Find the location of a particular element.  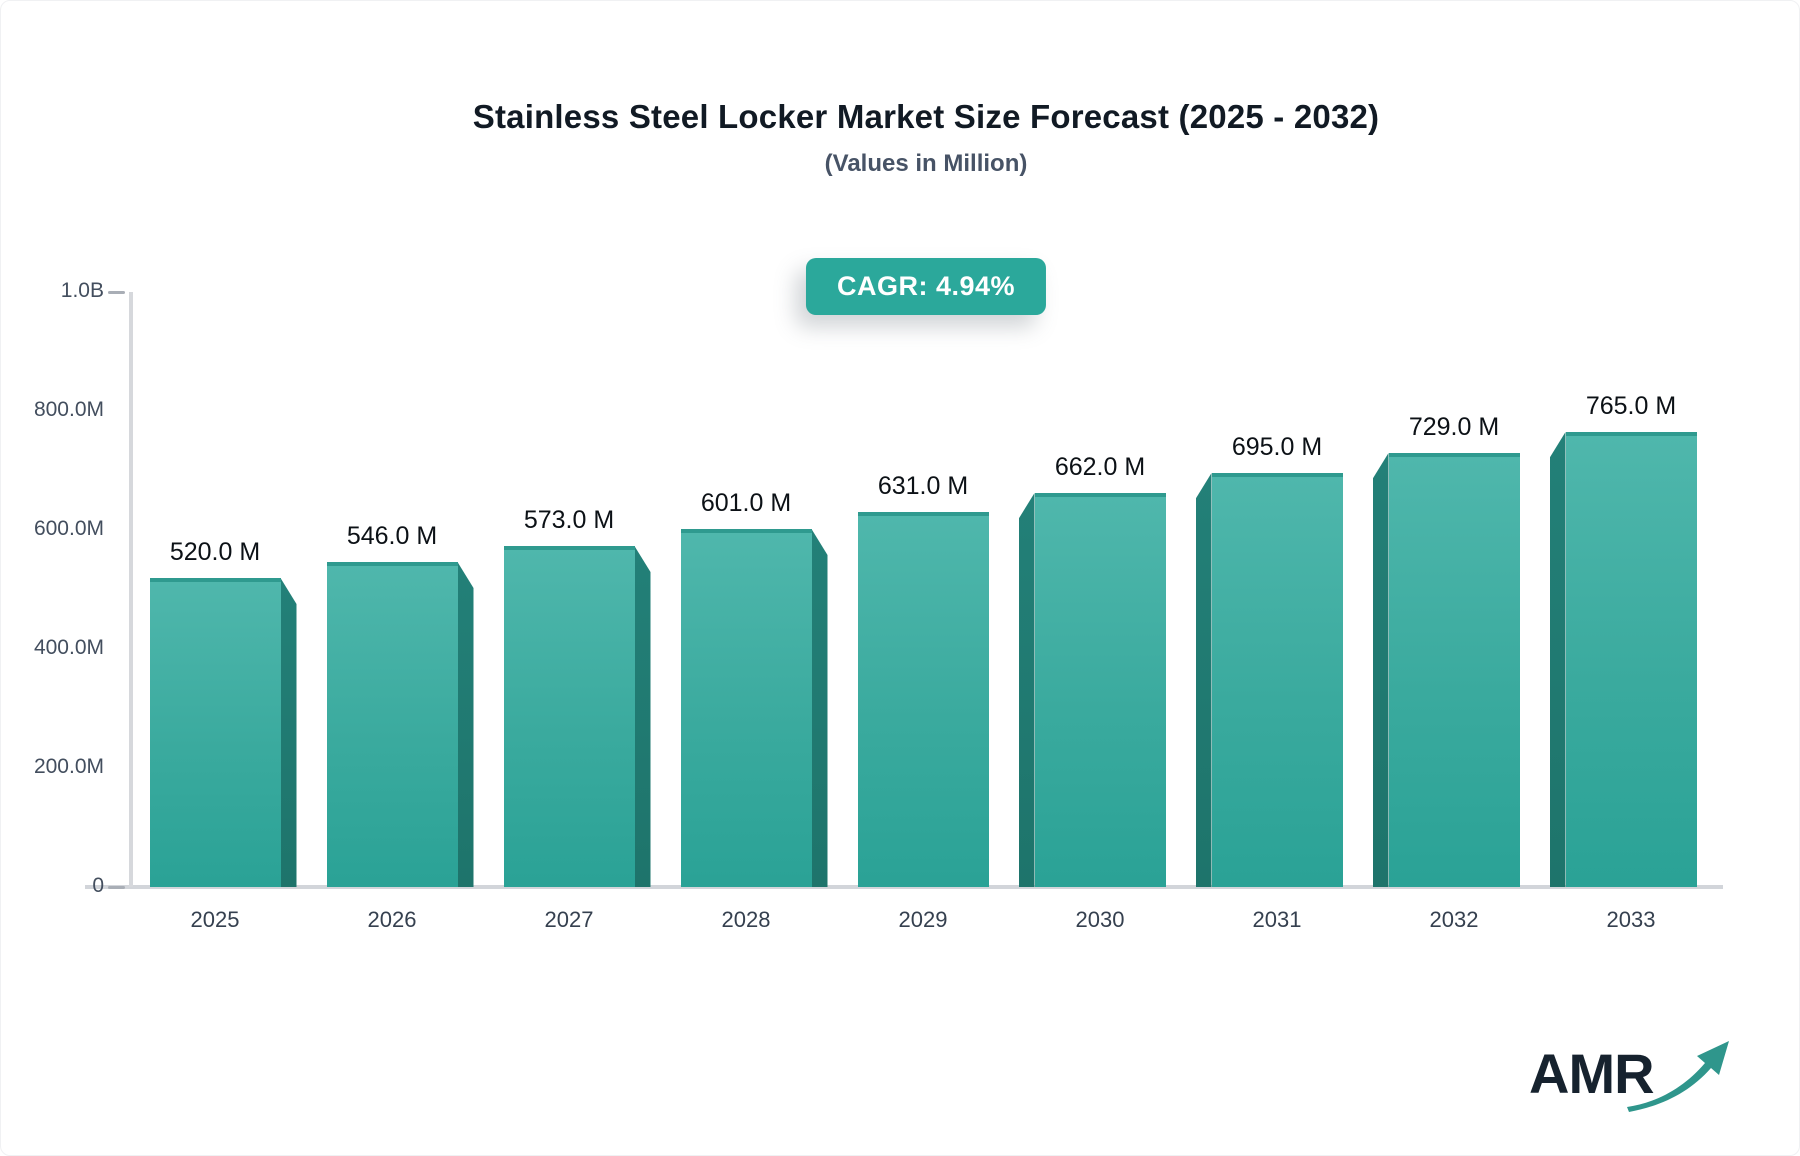

bar-2025 is located at coordinates (223, 732).